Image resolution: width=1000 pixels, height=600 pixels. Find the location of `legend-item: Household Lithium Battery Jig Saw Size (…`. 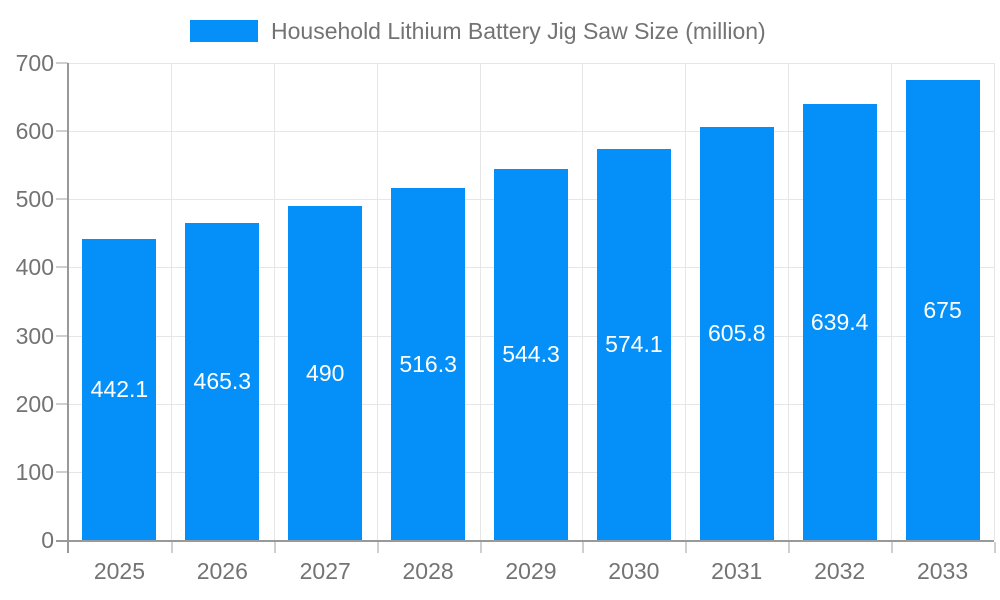

legend-item: Household Lithium Battery Jig Saw Size (… is located at coordinates (478, 31).